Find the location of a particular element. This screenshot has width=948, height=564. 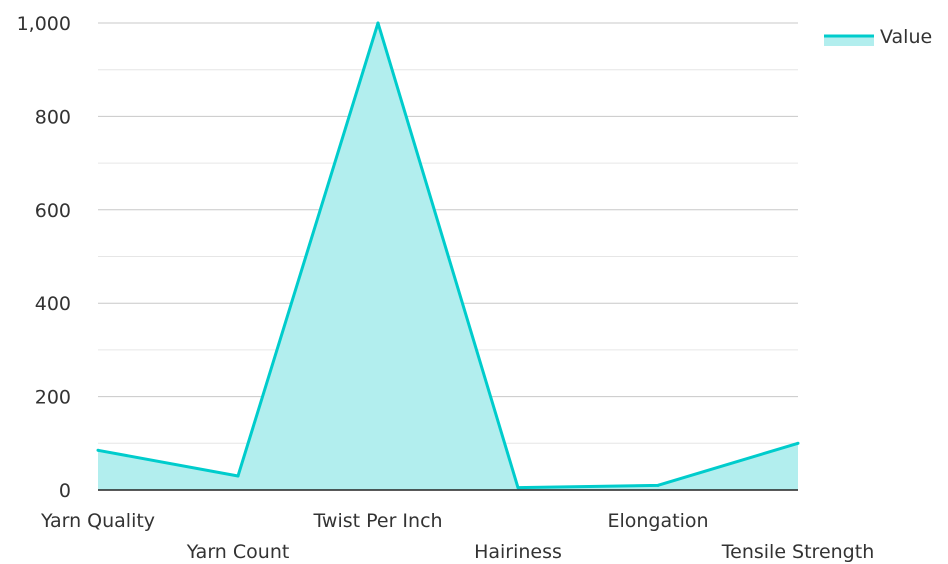

legend-swatch is located at coordinates (849, 41).